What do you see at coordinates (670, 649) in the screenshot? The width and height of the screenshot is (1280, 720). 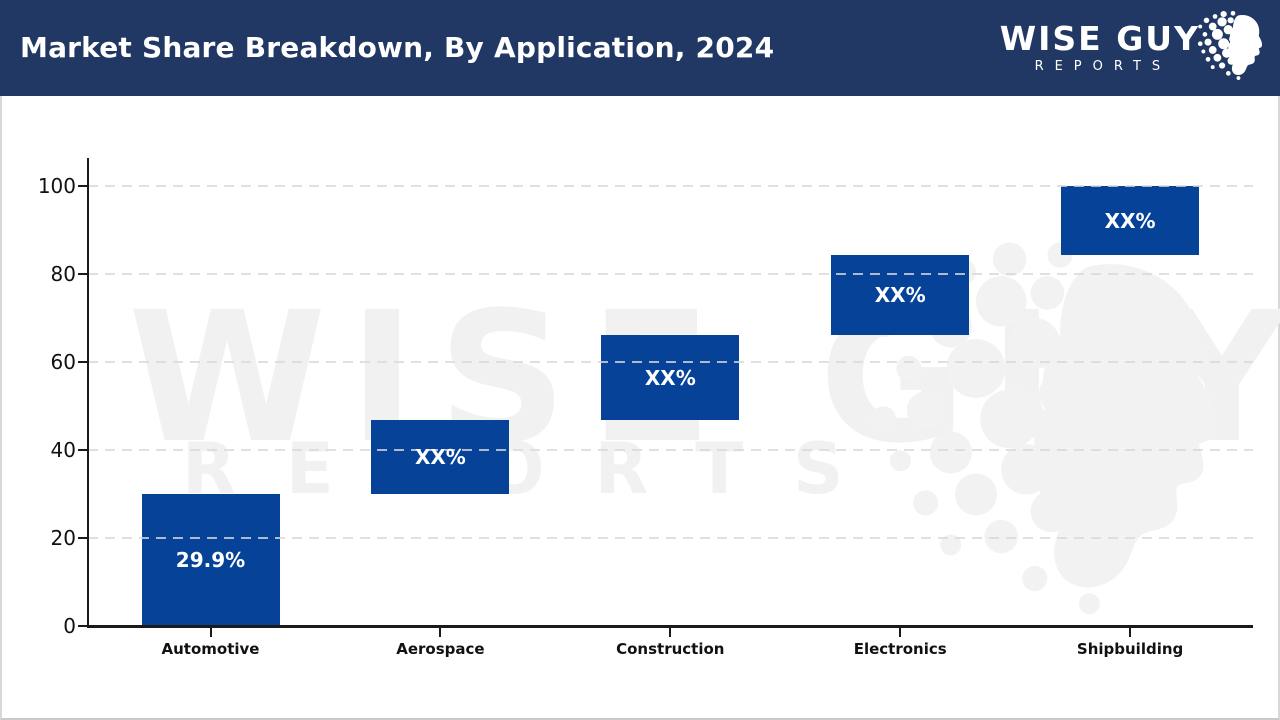 I see `category-label-construction: Construction` at bounding box center [670, 649].